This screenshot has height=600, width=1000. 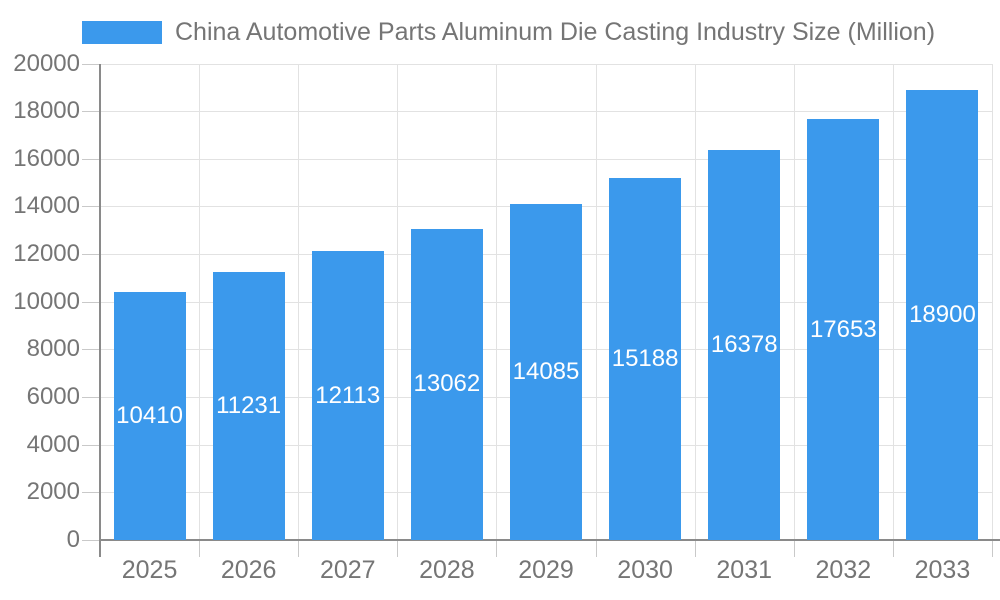 What do you see at coordinates (46, 254) in the screenshot?
I see `y-axis-label: 12000` at bounding box center [46, 254].